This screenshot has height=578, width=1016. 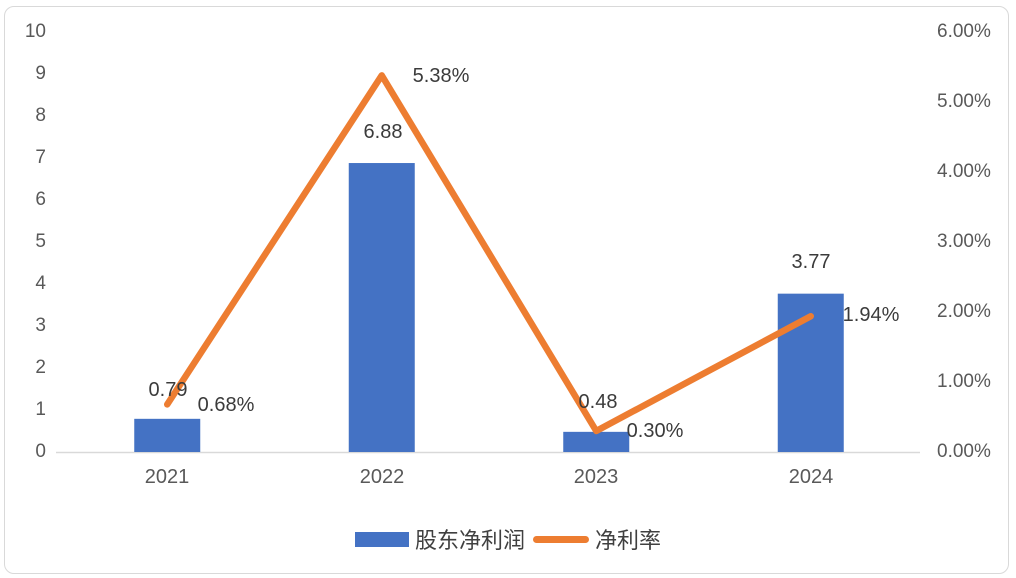 I want to click on legend: 股东净利润 净利率, so click(x=508, y=539).